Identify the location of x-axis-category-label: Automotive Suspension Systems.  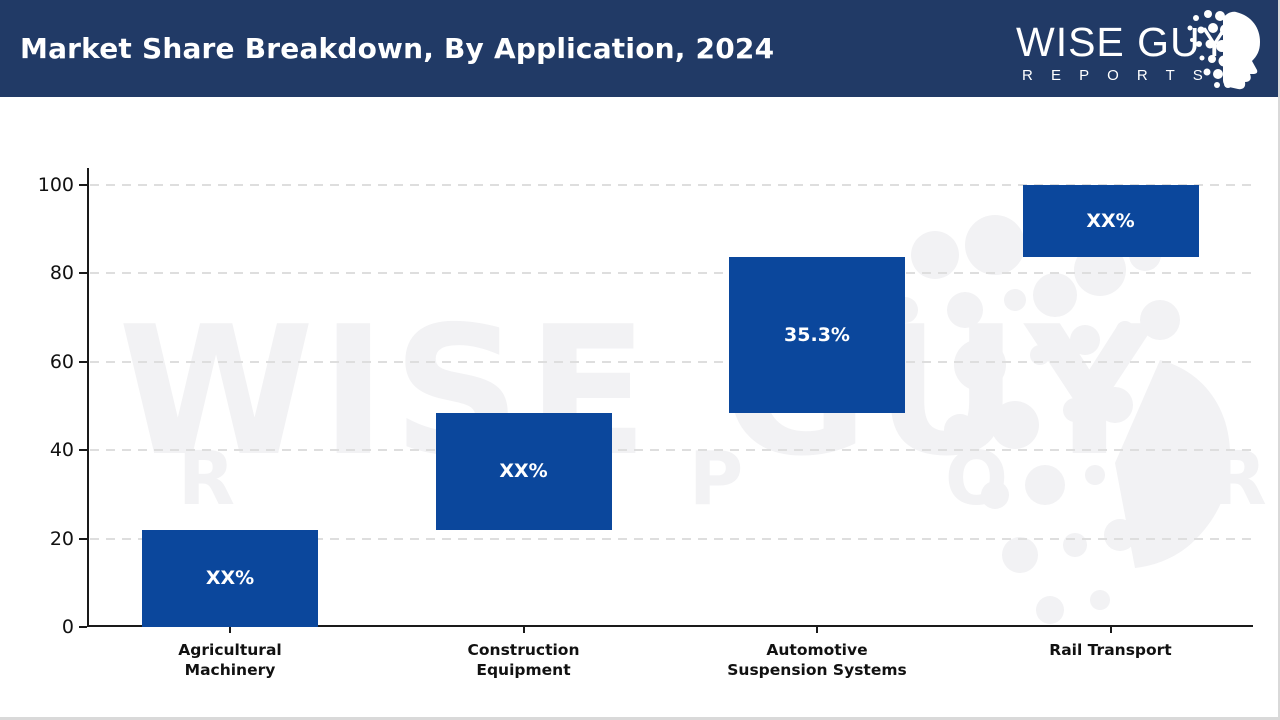
(817, 660).